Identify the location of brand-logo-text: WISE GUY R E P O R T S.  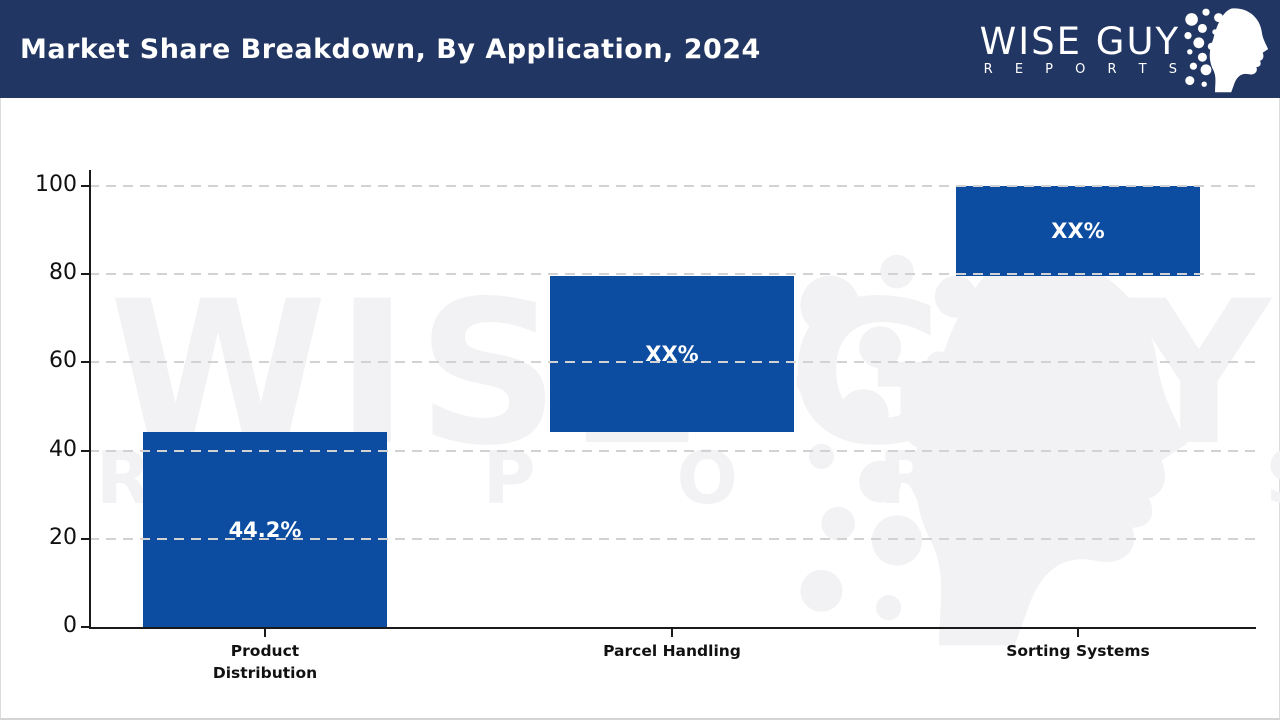
(1082, 48).